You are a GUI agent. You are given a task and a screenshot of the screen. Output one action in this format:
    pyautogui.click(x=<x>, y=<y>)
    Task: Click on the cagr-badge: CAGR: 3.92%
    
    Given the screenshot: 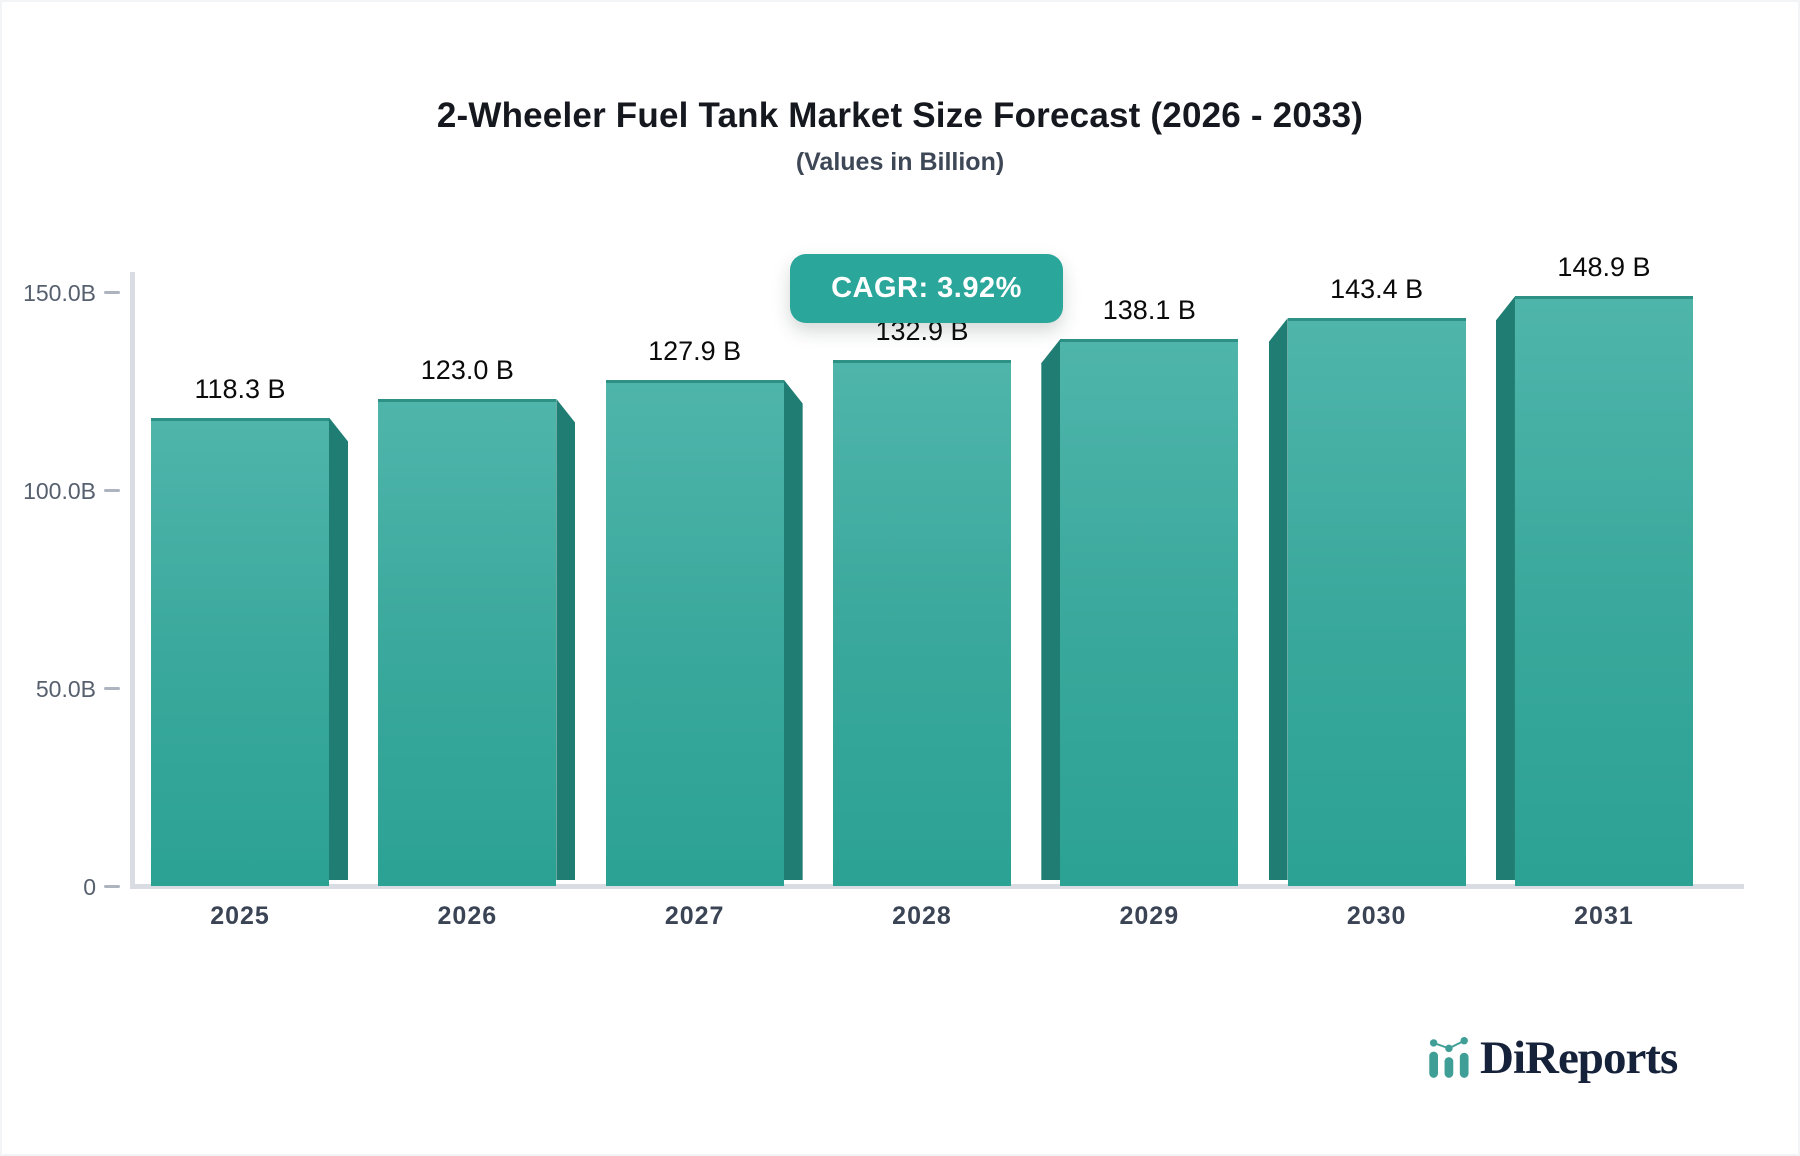 What is the action you would take?
    pyautogui.click(x=926, y=288)
    